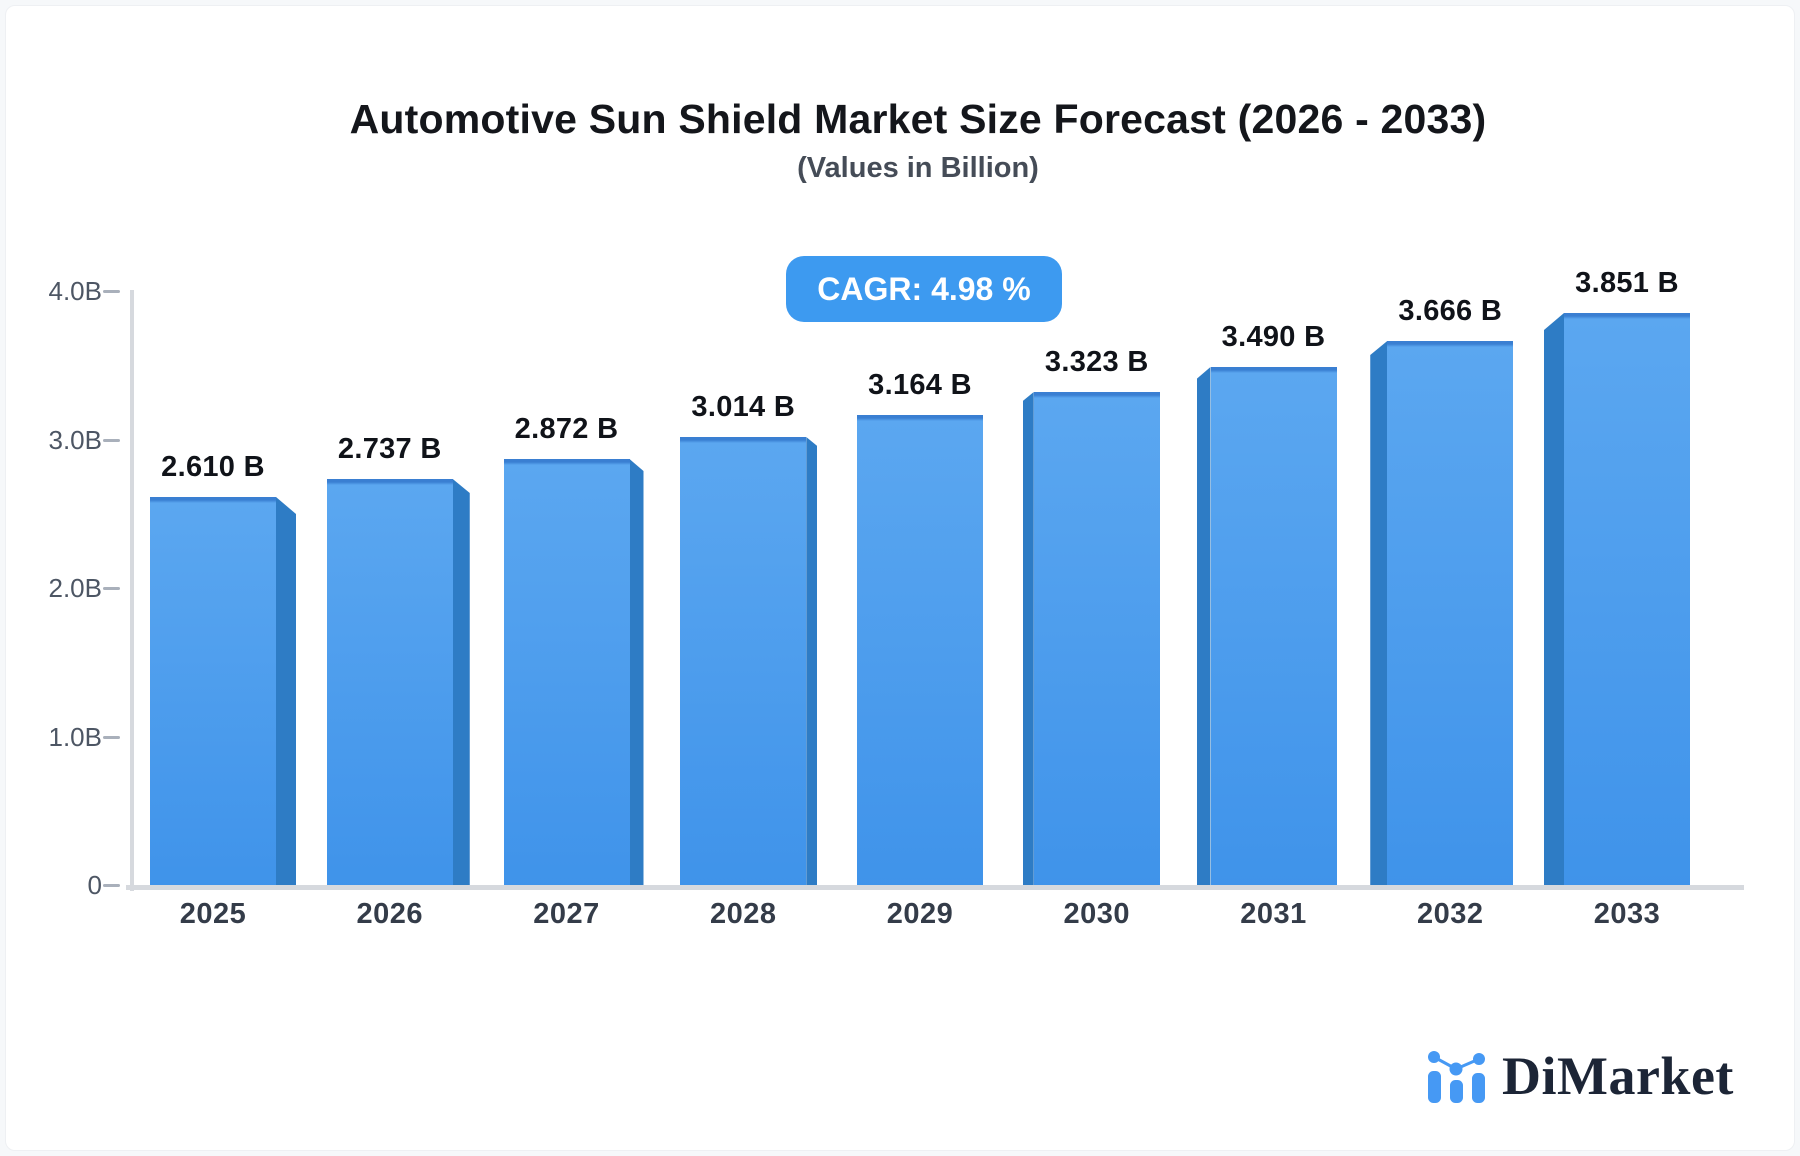 The width and height of the screenshot is (1800, 1156). Describe the element at coordinates (75, 588) in the screenshot. I see `y-tick-label: 2.0B` at that location.